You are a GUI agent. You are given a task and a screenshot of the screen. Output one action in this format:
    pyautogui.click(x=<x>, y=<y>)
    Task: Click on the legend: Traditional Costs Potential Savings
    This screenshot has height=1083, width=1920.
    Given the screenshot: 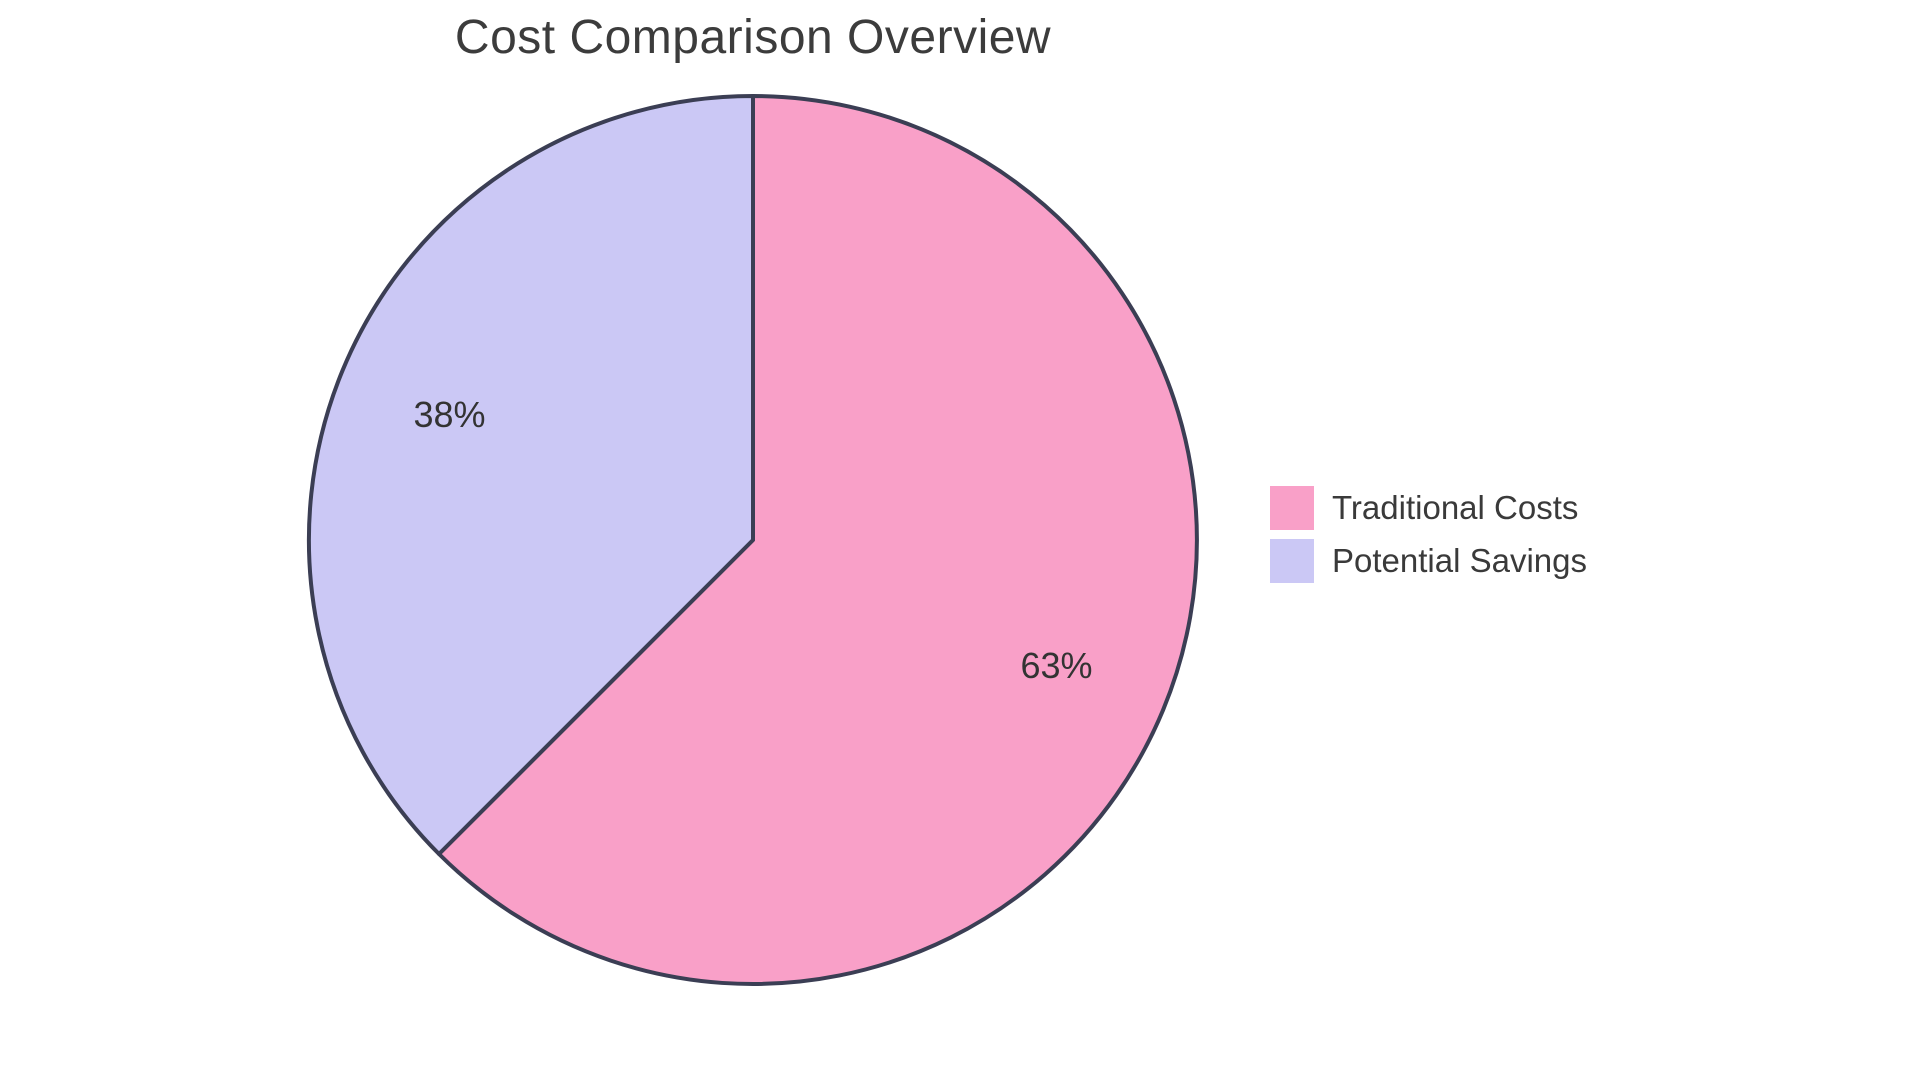 What is the action you would take?
    pyautogui.click(x=1428, y=534)
    